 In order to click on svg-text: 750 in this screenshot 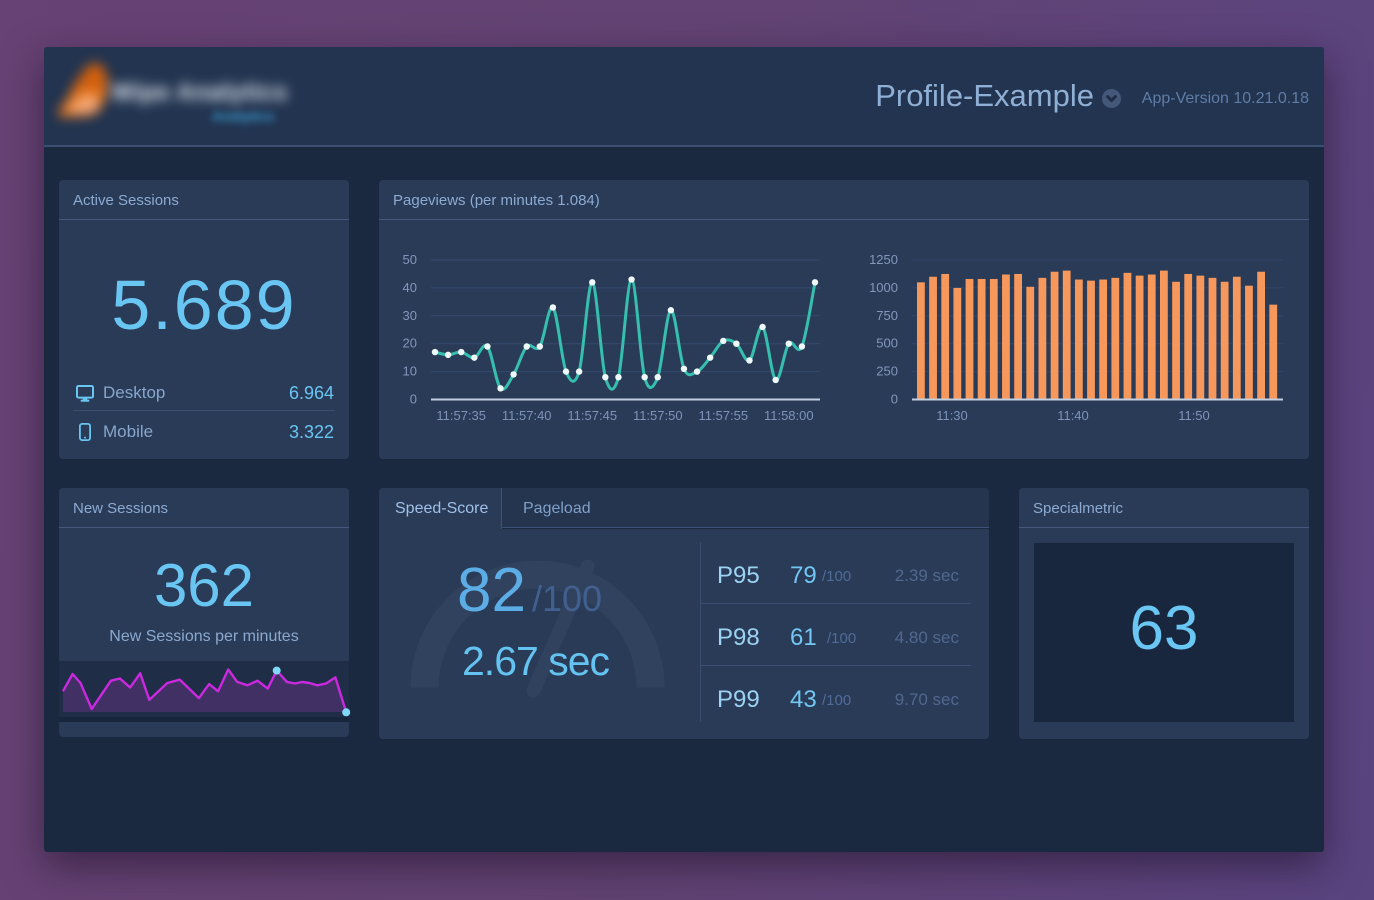, I will do `click(887, 315)`.